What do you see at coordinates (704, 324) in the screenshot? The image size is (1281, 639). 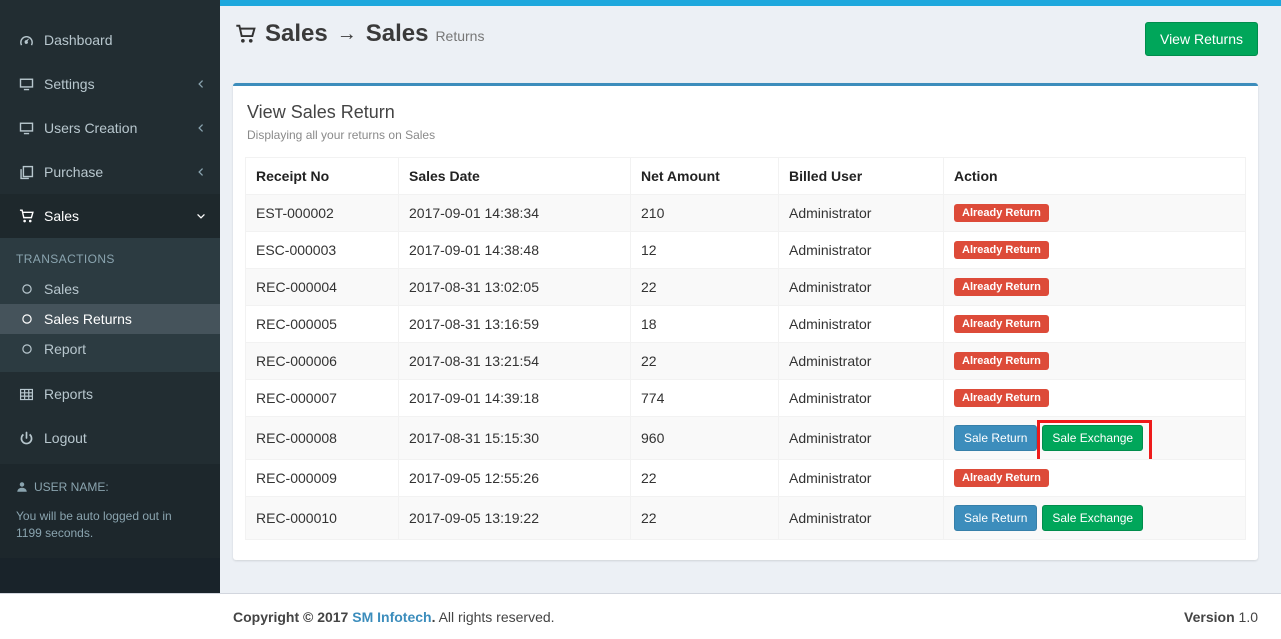 I see `cell-net-amount: 18` at bounding box center [704, 324].